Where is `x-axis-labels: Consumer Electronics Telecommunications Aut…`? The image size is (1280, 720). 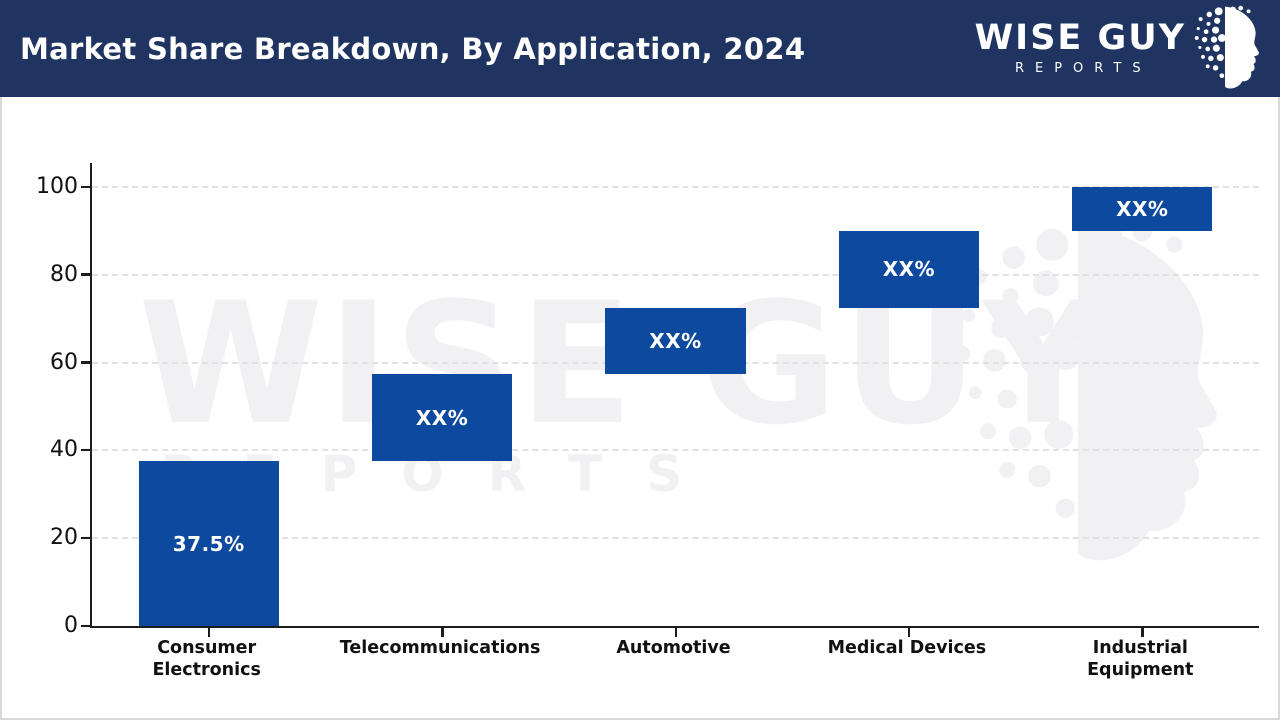 x-axis-labels: Consumer Electronics Telecommunications Aut… is located at coordinates (673, 673).